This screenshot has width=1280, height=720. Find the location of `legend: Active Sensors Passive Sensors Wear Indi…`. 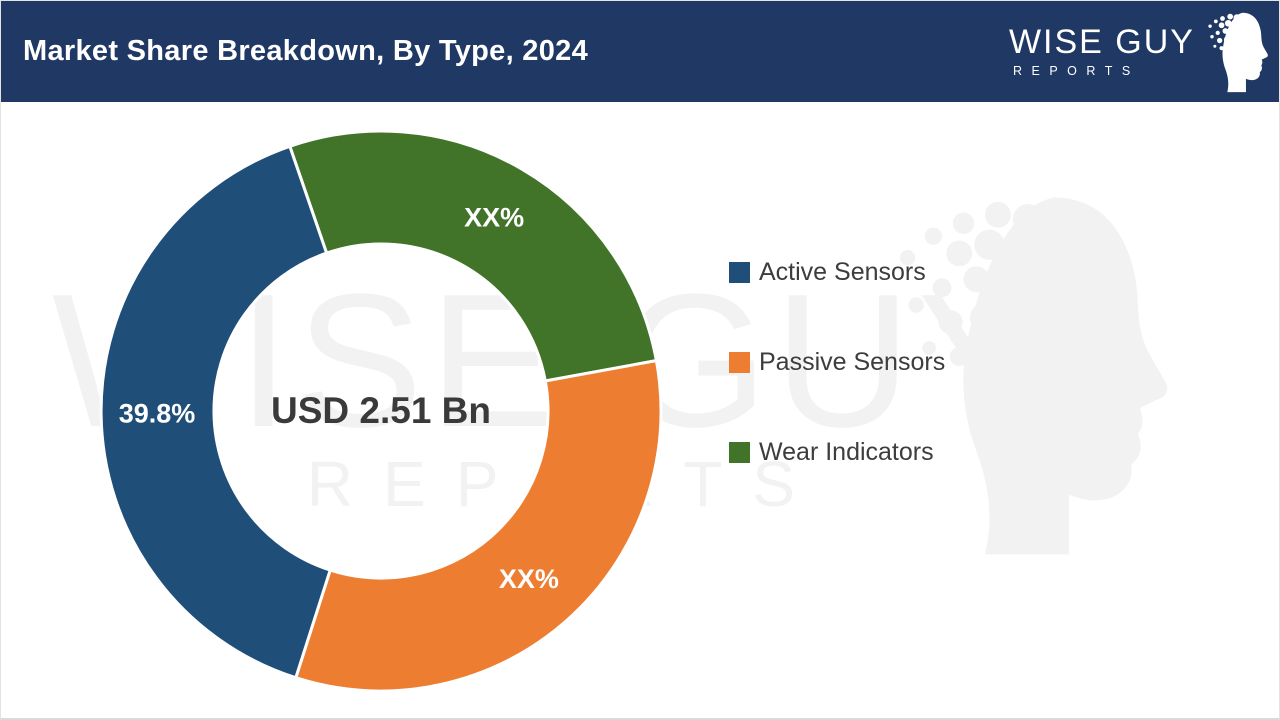

legend: Active Sensors Passive Sensors Wear Indi… is located at coordinates (837, 393).